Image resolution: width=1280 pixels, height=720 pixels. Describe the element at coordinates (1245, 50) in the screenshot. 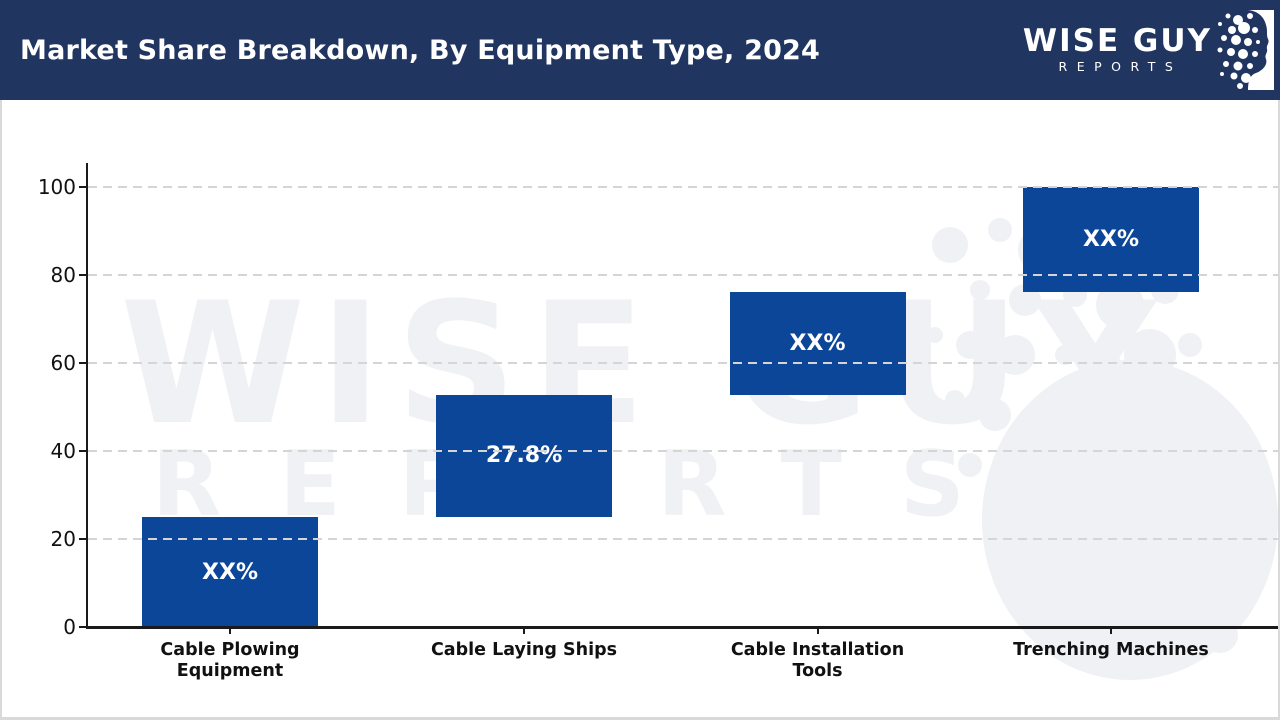

I see `logo-face-icon` at that location.